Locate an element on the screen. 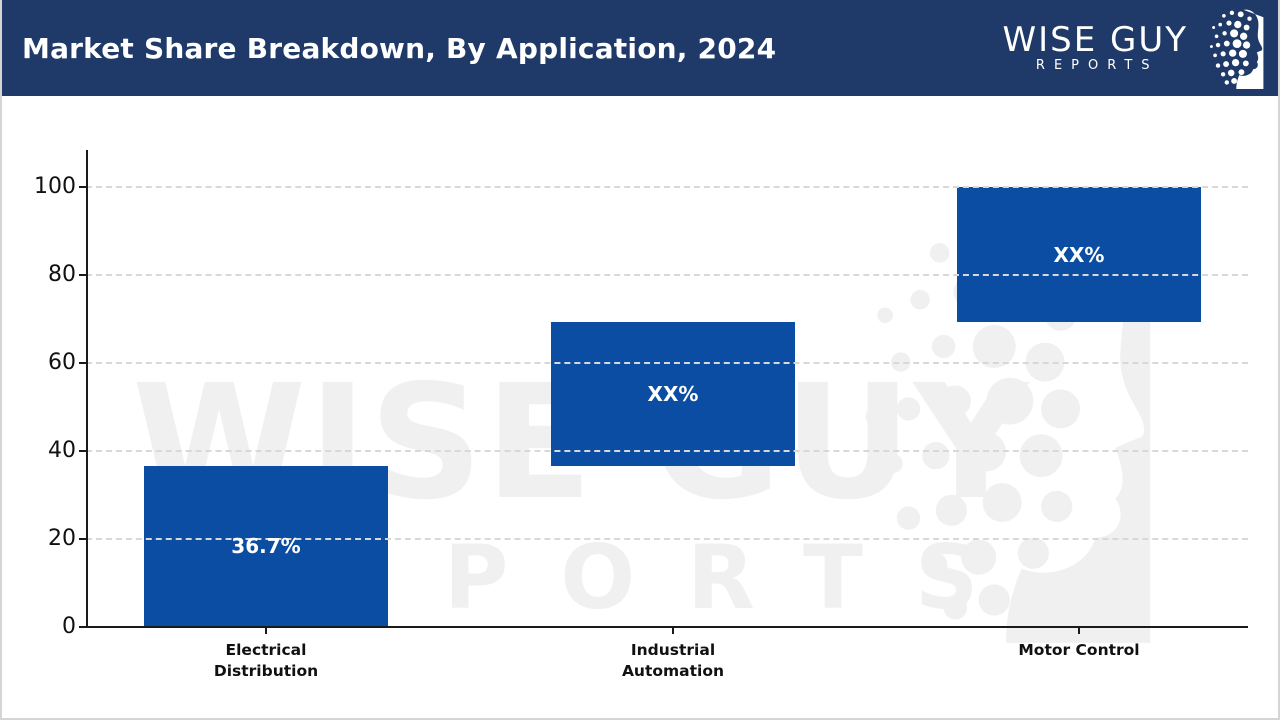 The image size is (1280, 720). x-axis-line is located at coordinates (667, 627).